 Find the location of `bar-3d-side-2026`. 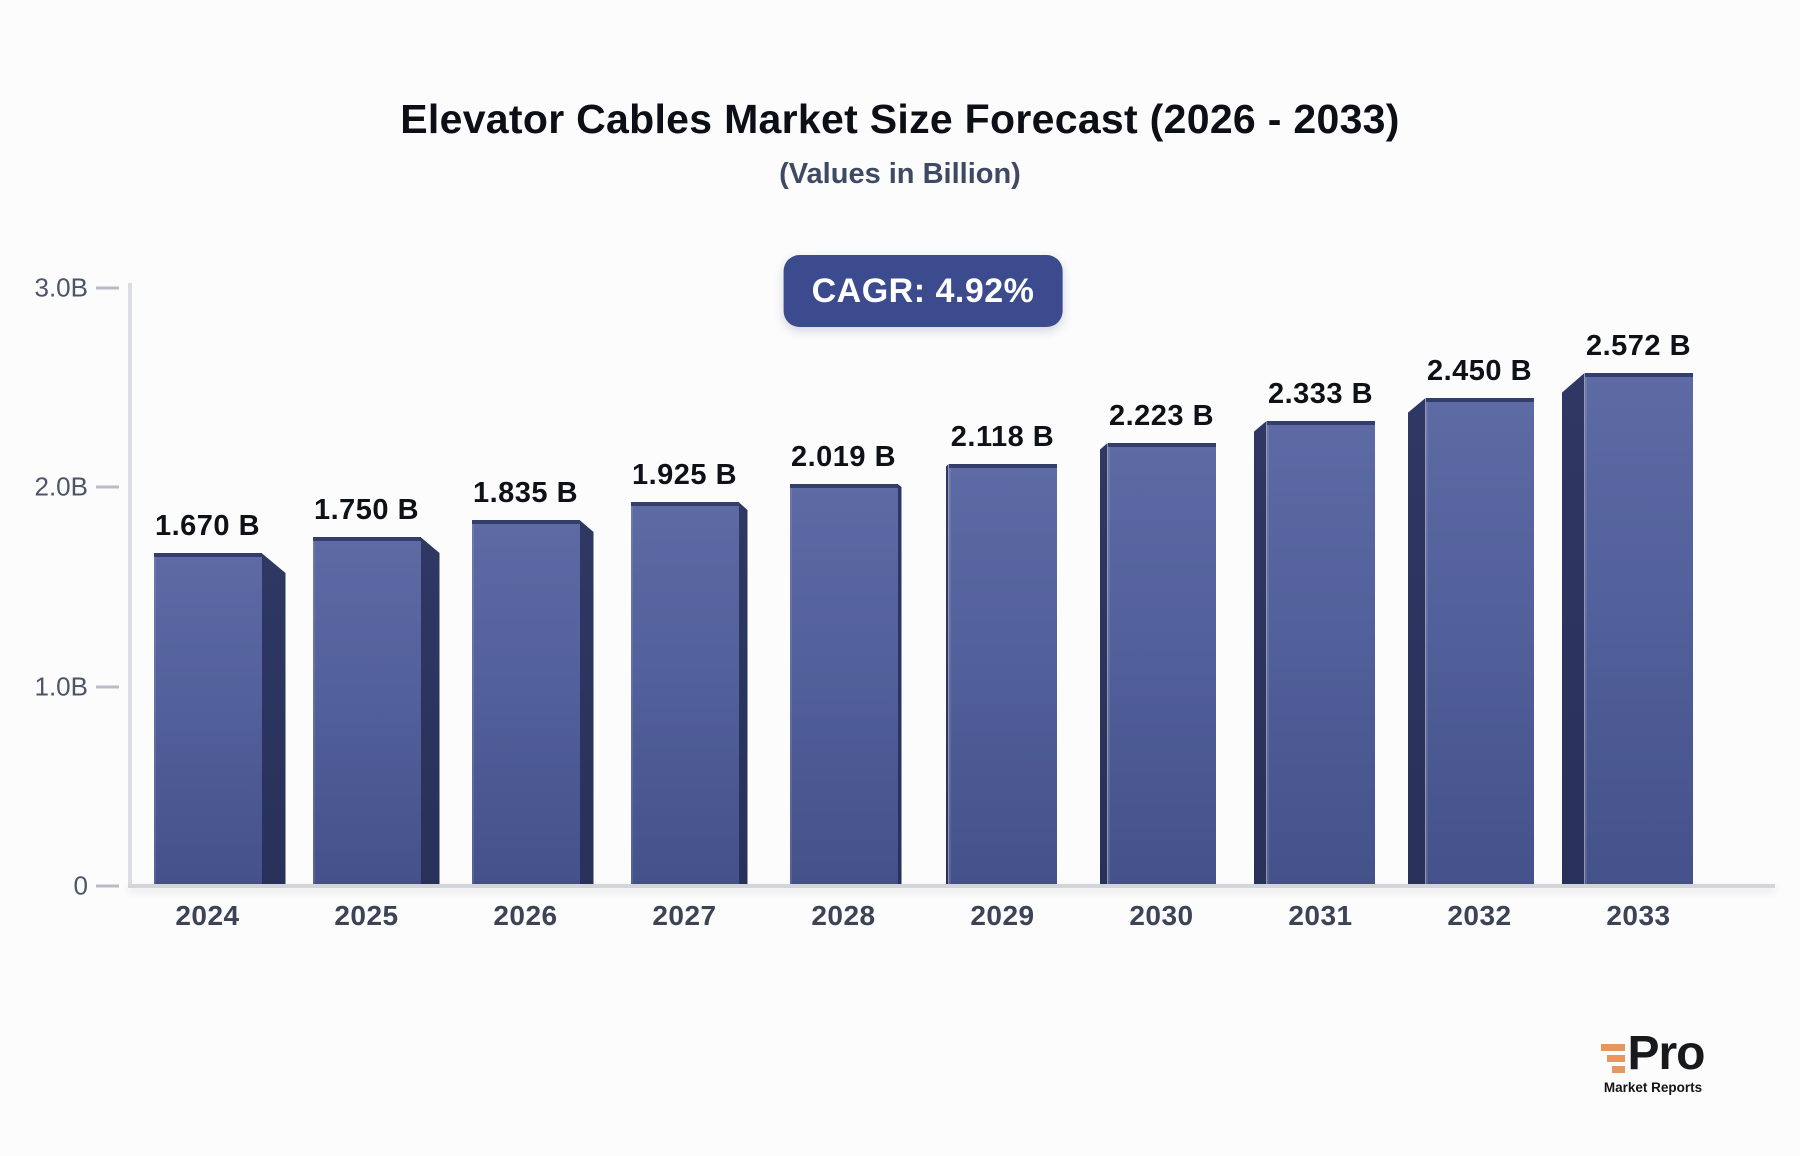

bar-3d-side-2026 is located at coordinates (586, 703).